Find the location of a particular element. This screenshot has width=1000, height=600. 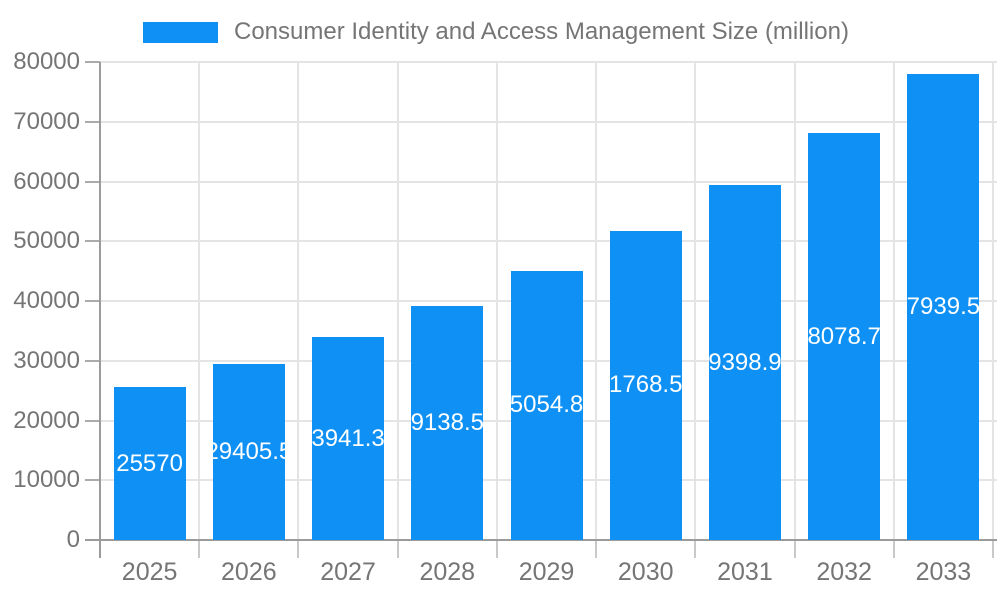

bar-value-label: 33941.33 is located at coordinates (348, 438).